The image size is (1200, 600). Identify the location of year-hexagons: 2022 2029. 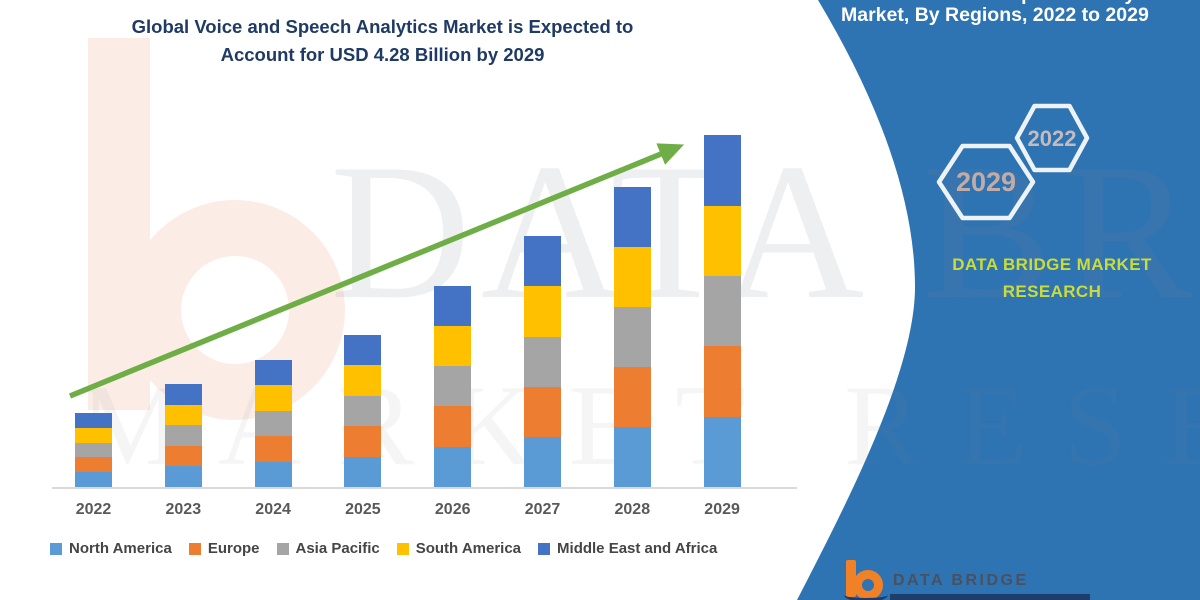
(1013, 162).